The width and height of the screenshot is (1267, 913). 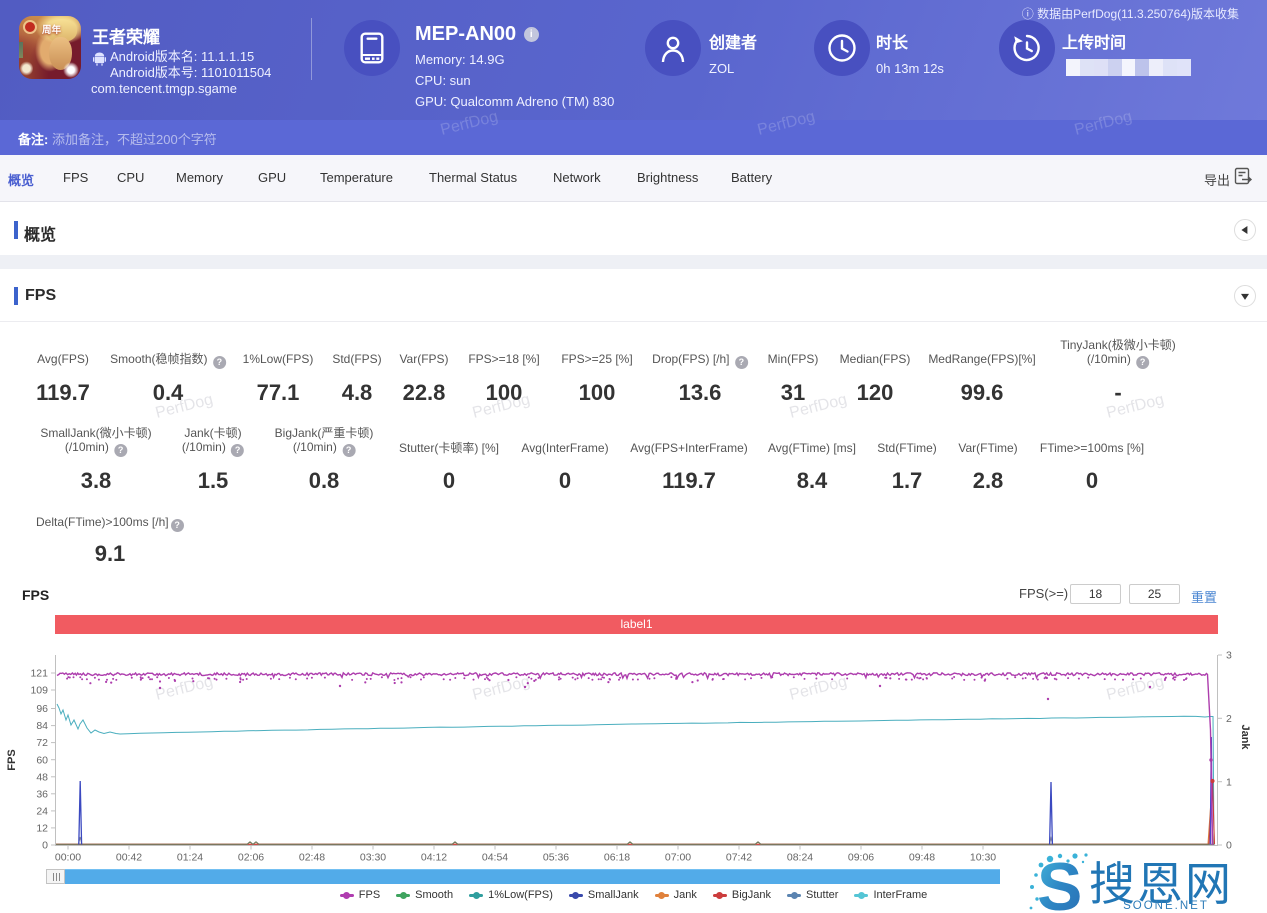 What do you see at coordinates (42, 726) in the screenshot?
I see `svg-text: 84` at bounding box center [42, 726].